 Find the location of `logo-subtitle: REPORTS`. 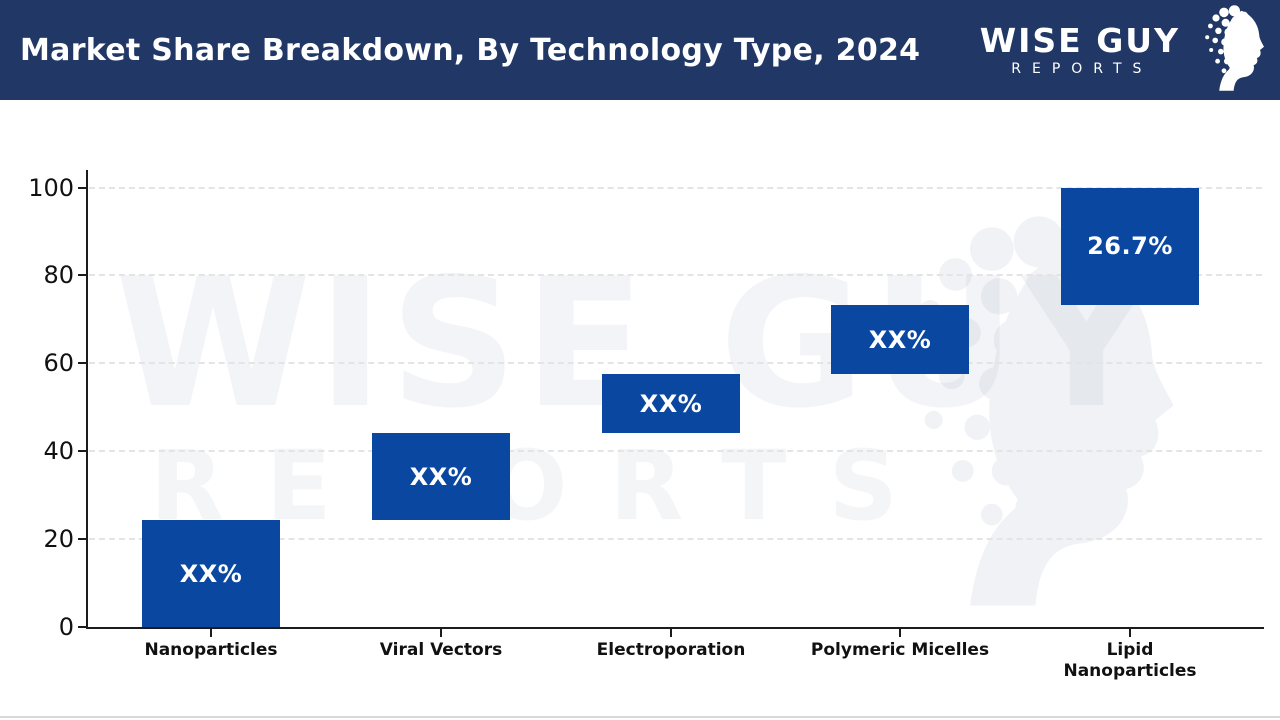

logo-subtitle: REPORTS is located at coordinates (1082, 68).